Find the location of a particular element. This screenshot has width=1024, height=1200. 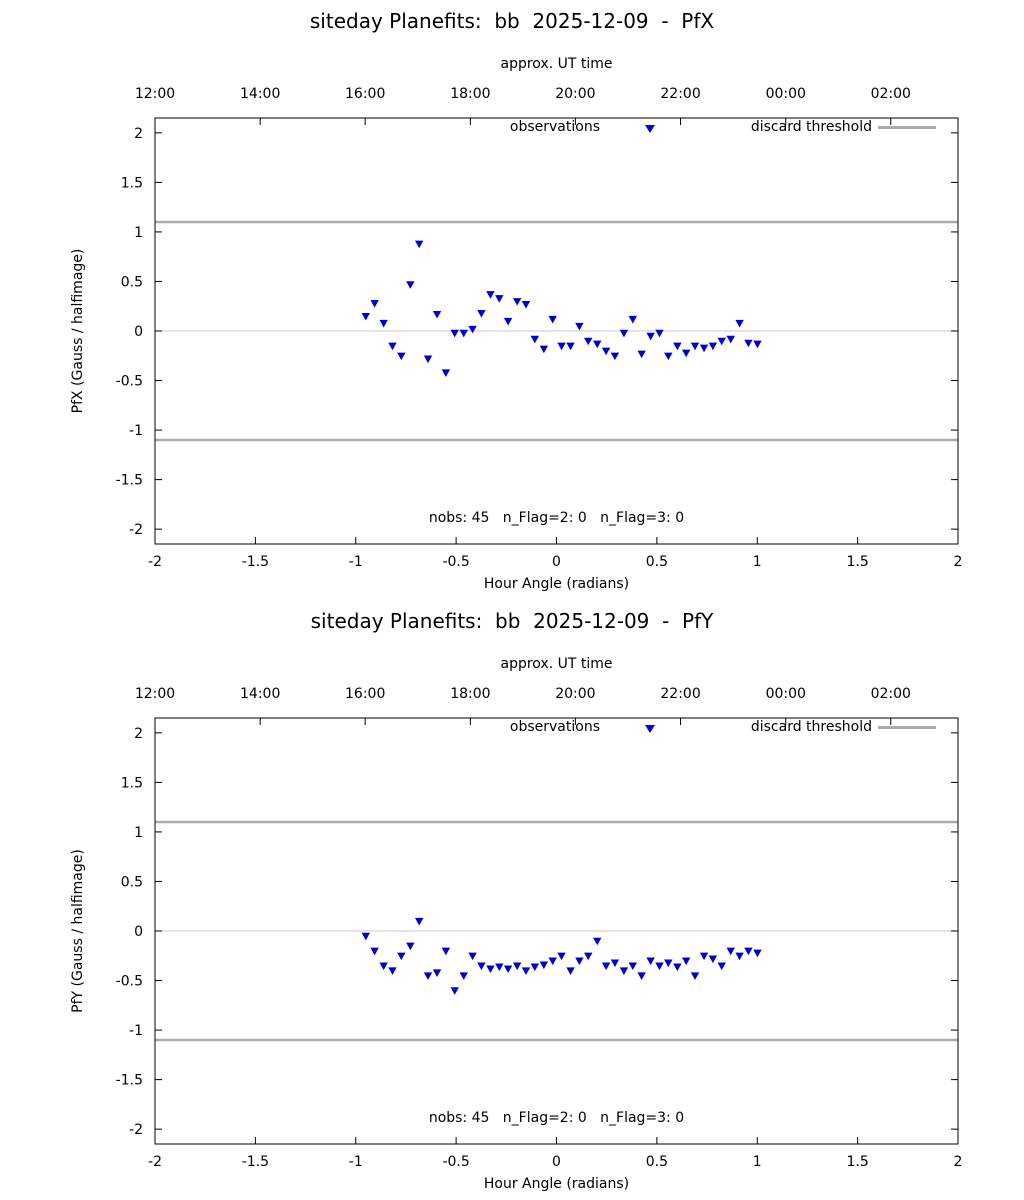

pfx-chart-title: siteday Planefits: bb 2025-12-09 - PfX is located at coordinates (512, 21).